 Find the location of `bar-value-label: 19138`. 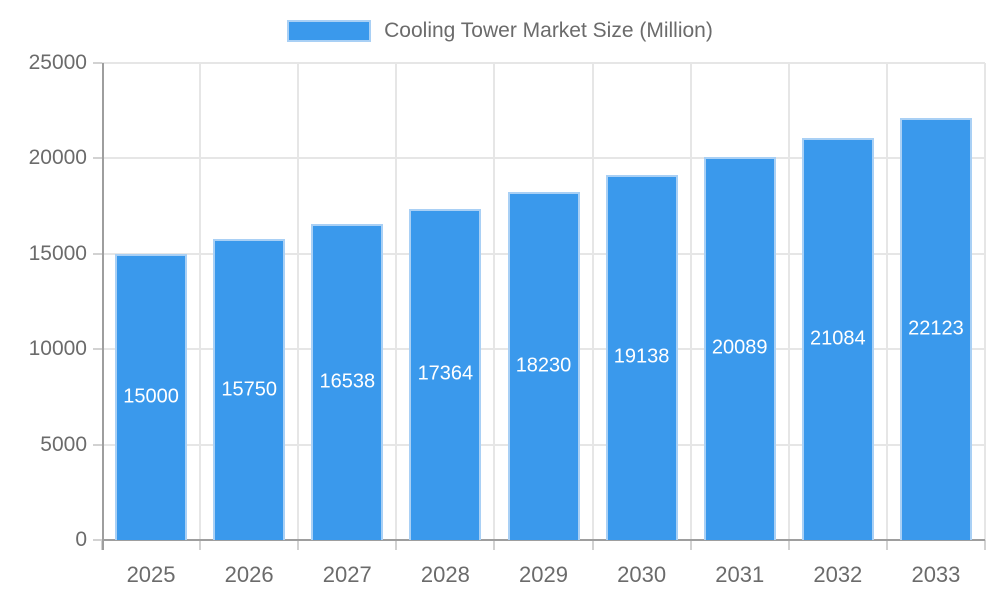

bar-value-label: 19138 is located at coordinates (641, 356).